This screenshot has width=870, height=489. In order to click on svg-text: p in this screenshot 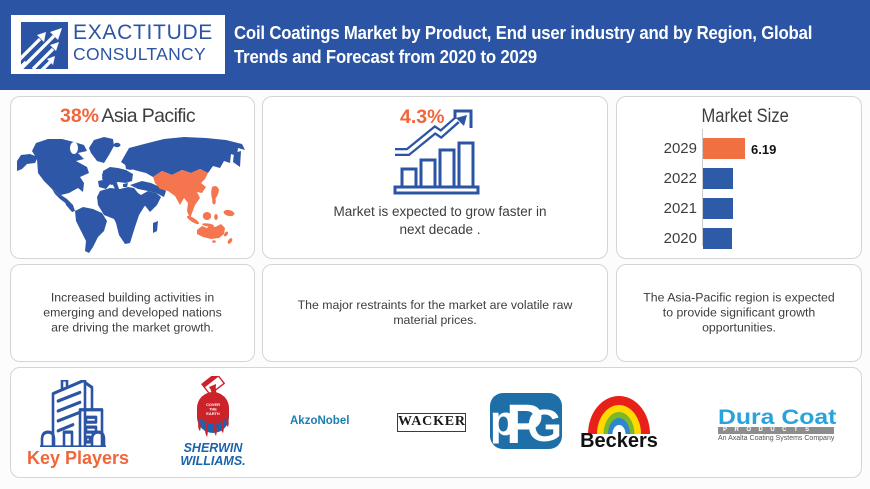, I will do `click(503, 420)`.